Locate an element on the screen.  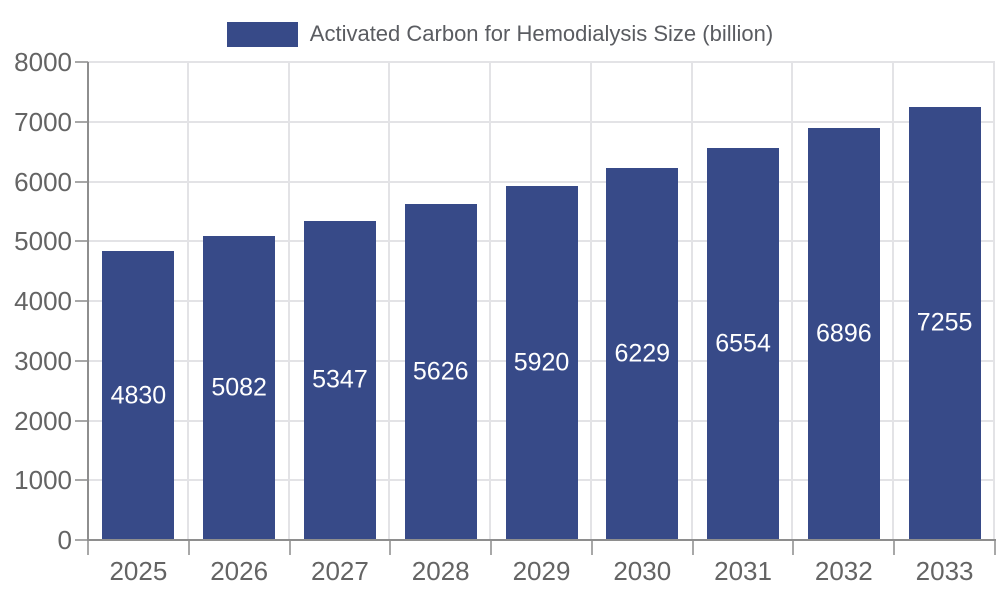
x-axis-category-label: 2031 is located at coordinates (743, 571).